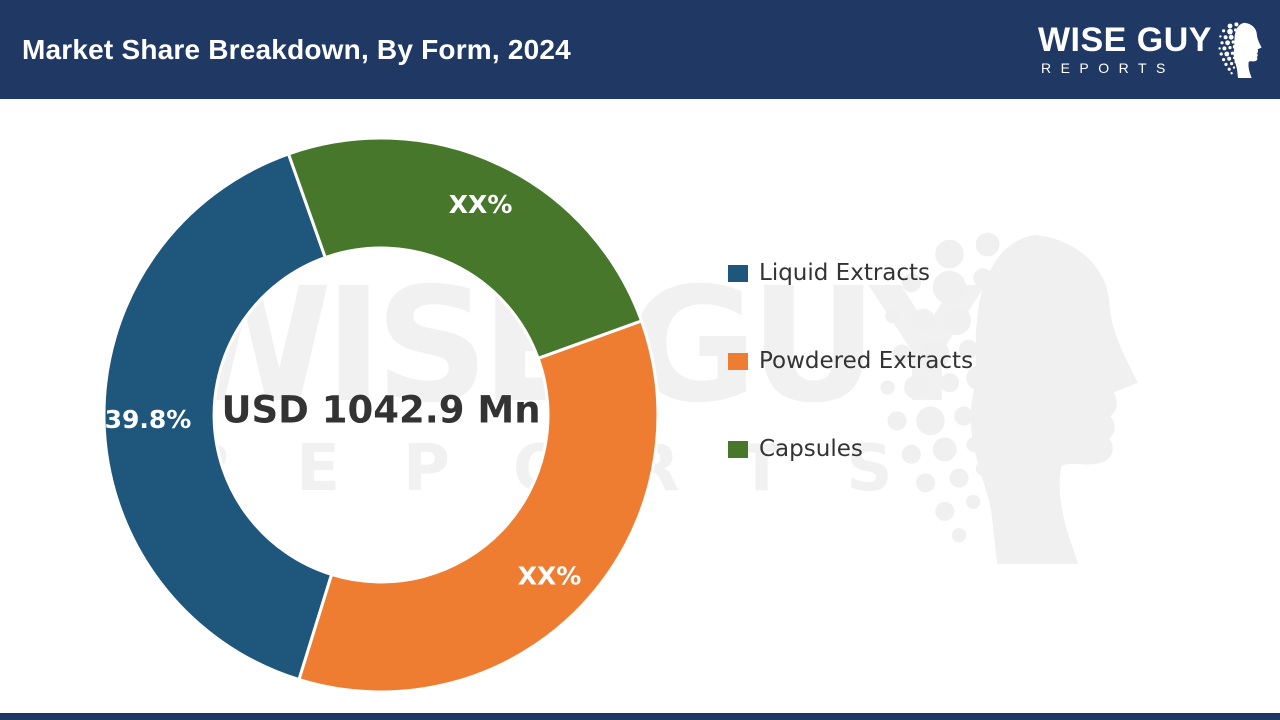  What do you see at coordinates (380, 410) in the screenshot?
I see `chart-center-value: USD 1042.9 Mn` at bounding box center [380, 410].